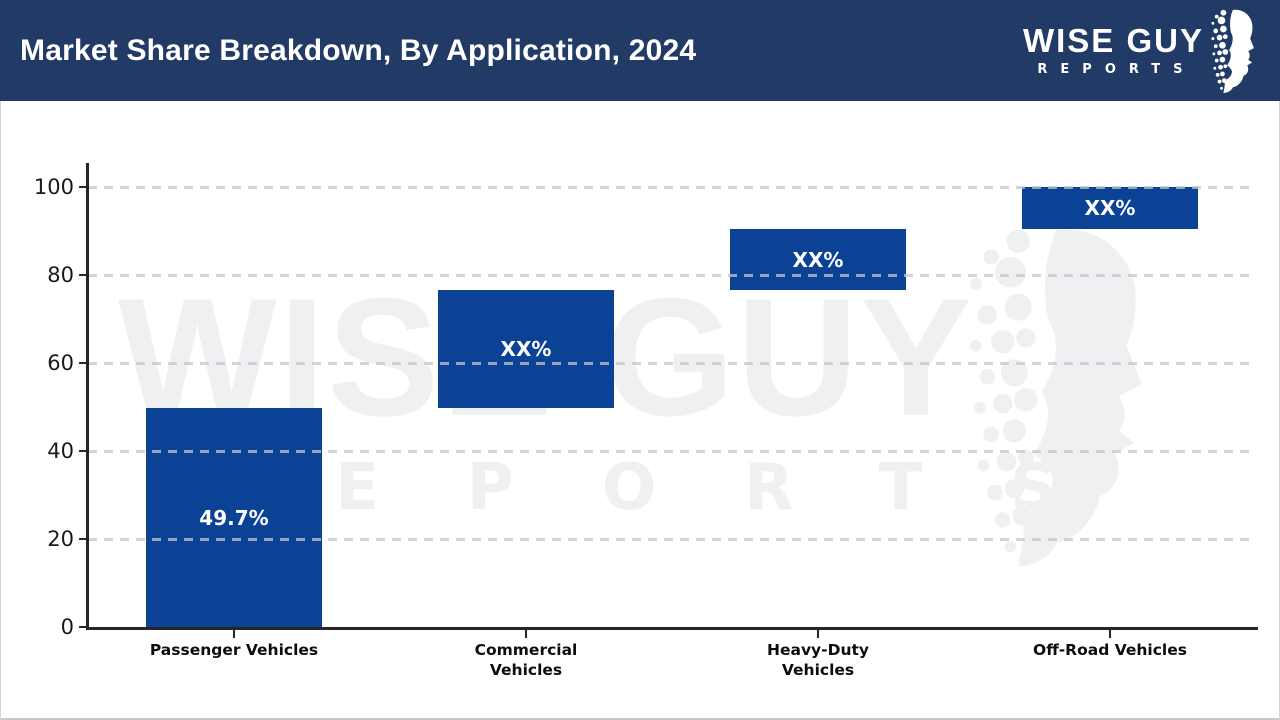 The image size is (1280, 720). Describe the element at coordinates (526, 660) in the screenshot. I see `x-tick-label-commercial-vehicles: Commercial Vehicles` at that location.